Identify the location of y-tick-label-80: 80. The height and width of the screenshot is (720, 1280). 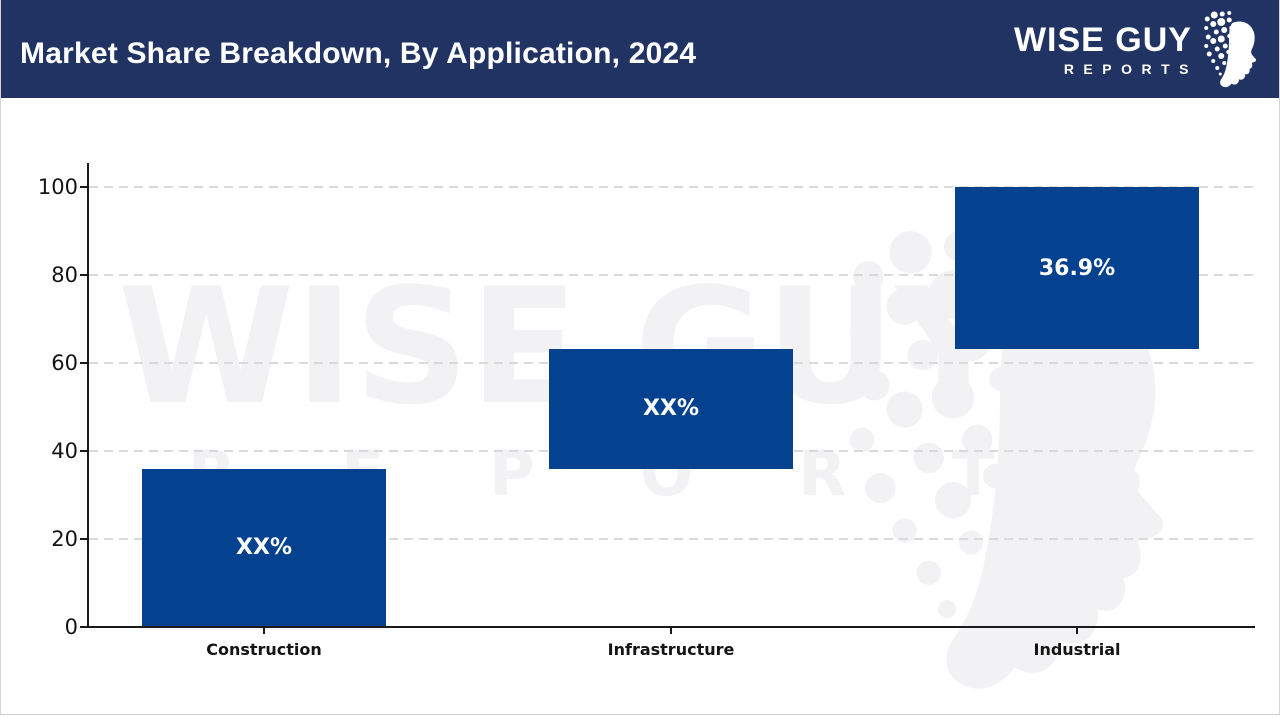
(64, 275).